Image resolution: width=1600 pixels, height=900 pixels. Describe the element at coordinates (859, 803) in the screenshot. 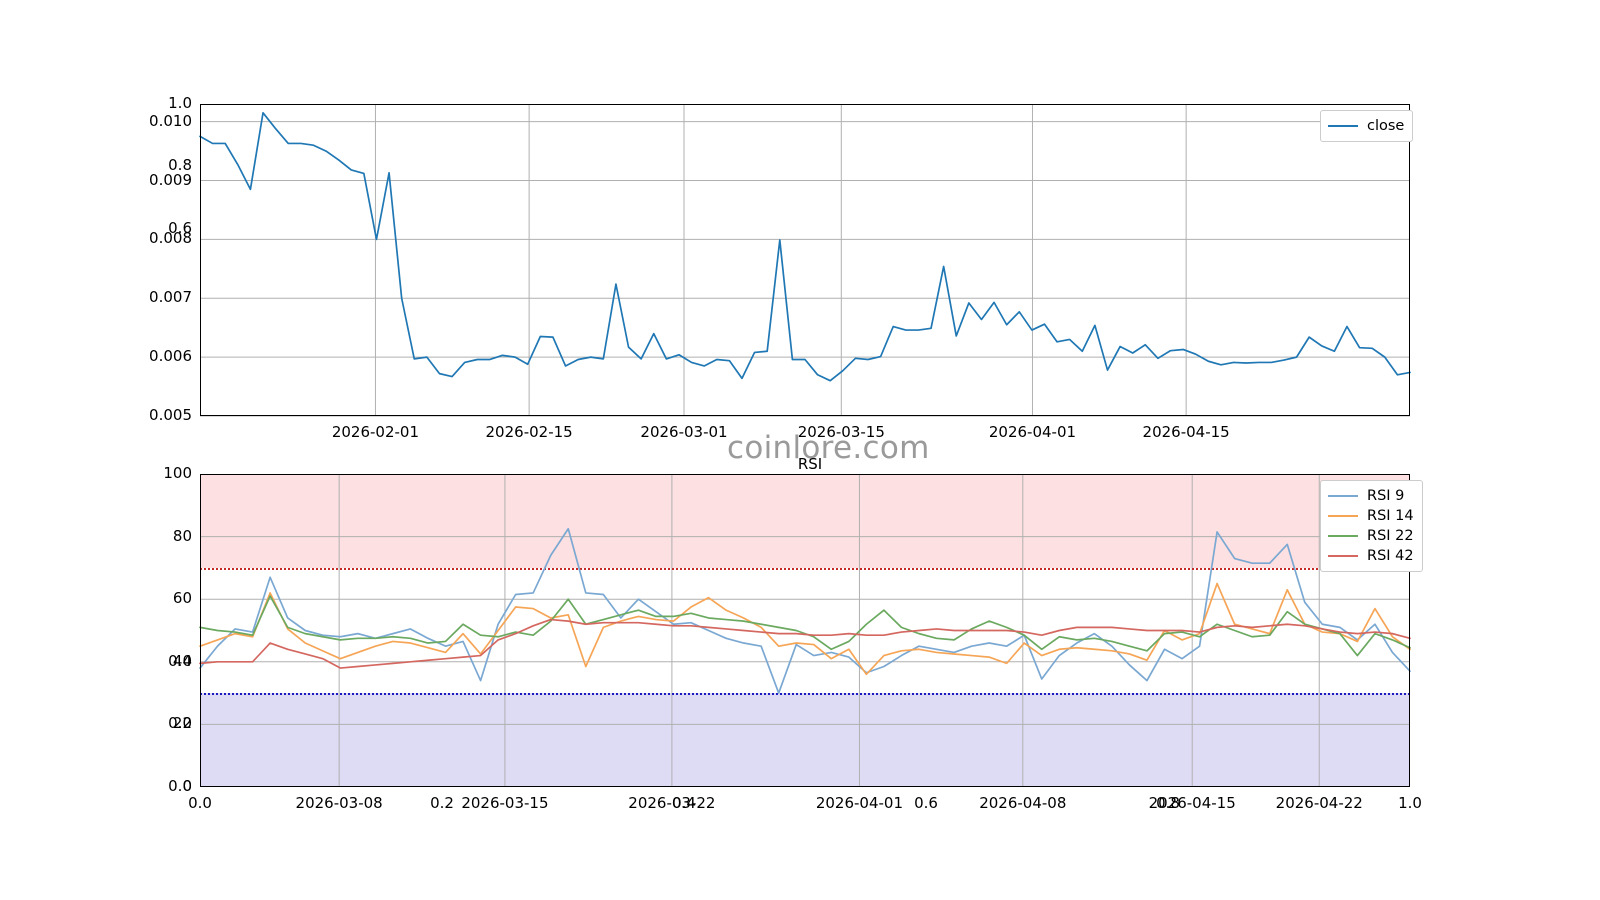

I see `rsi-x-tick-2026-04-01: 2026-04-01` at that location.